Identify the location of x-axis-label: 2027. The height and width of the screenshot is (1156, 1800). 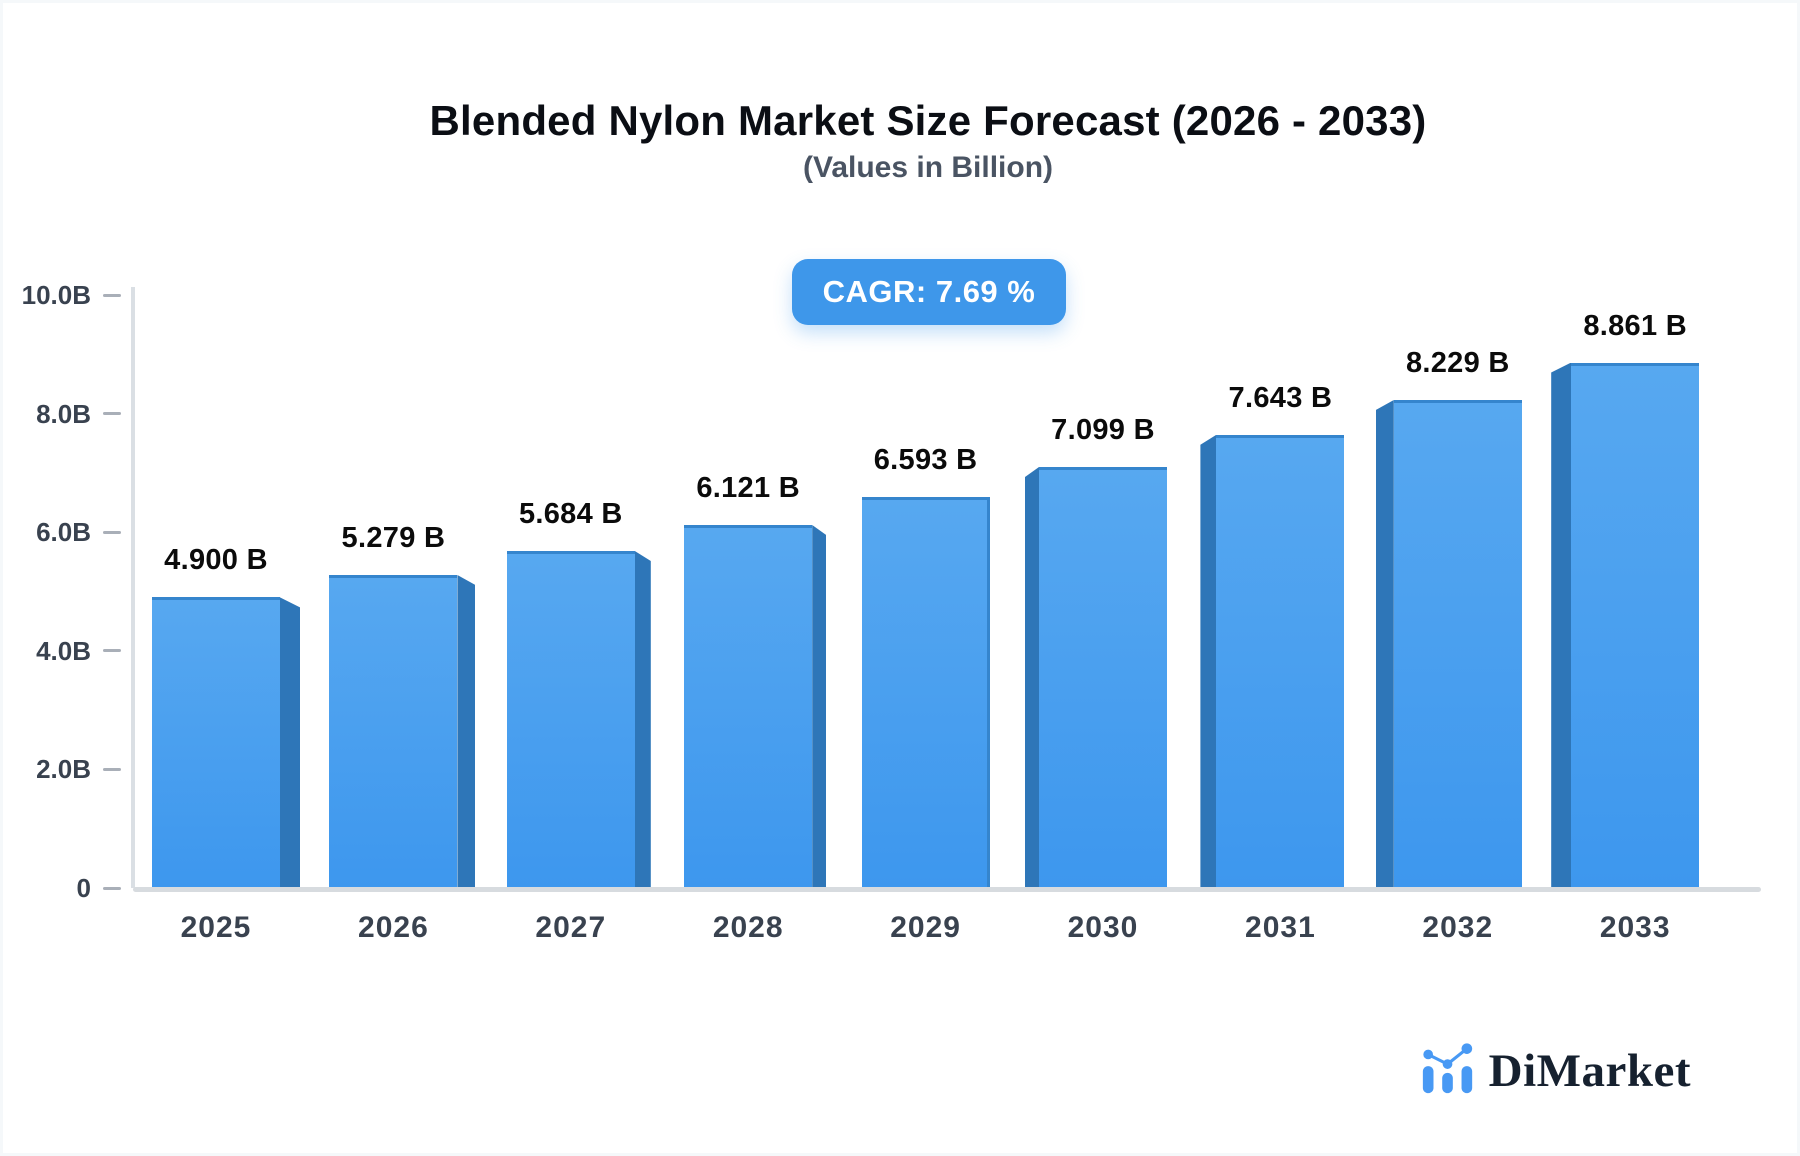
(571, 927).